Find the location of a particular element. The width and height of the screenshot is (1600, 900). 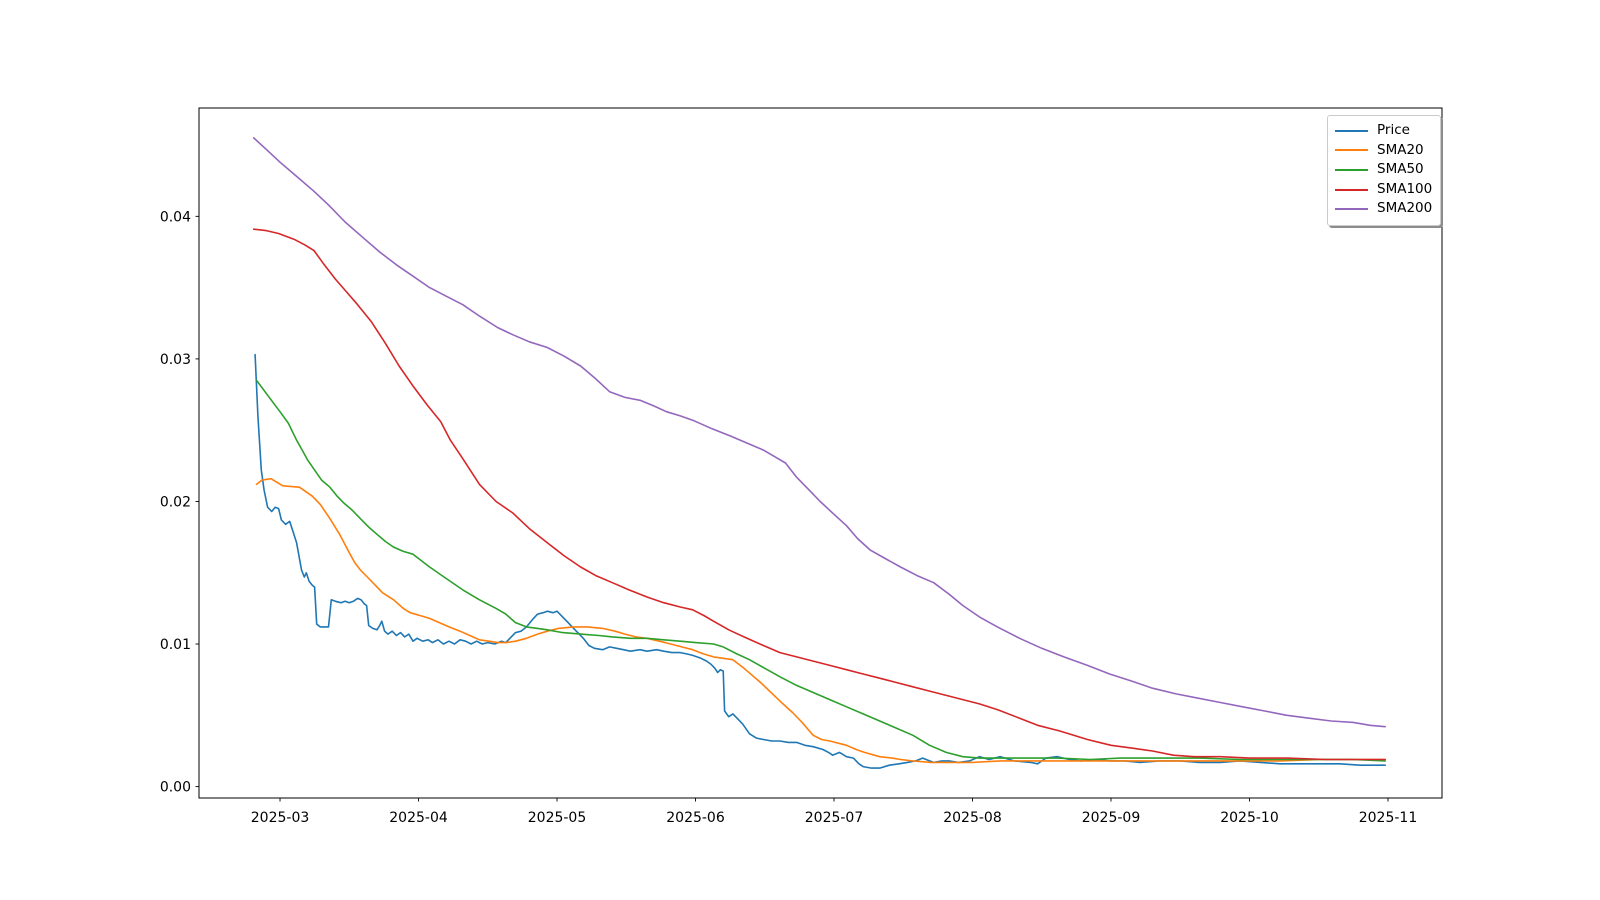

legend-entry-sma20: SMA20 is located at coordinates (1382, 151).